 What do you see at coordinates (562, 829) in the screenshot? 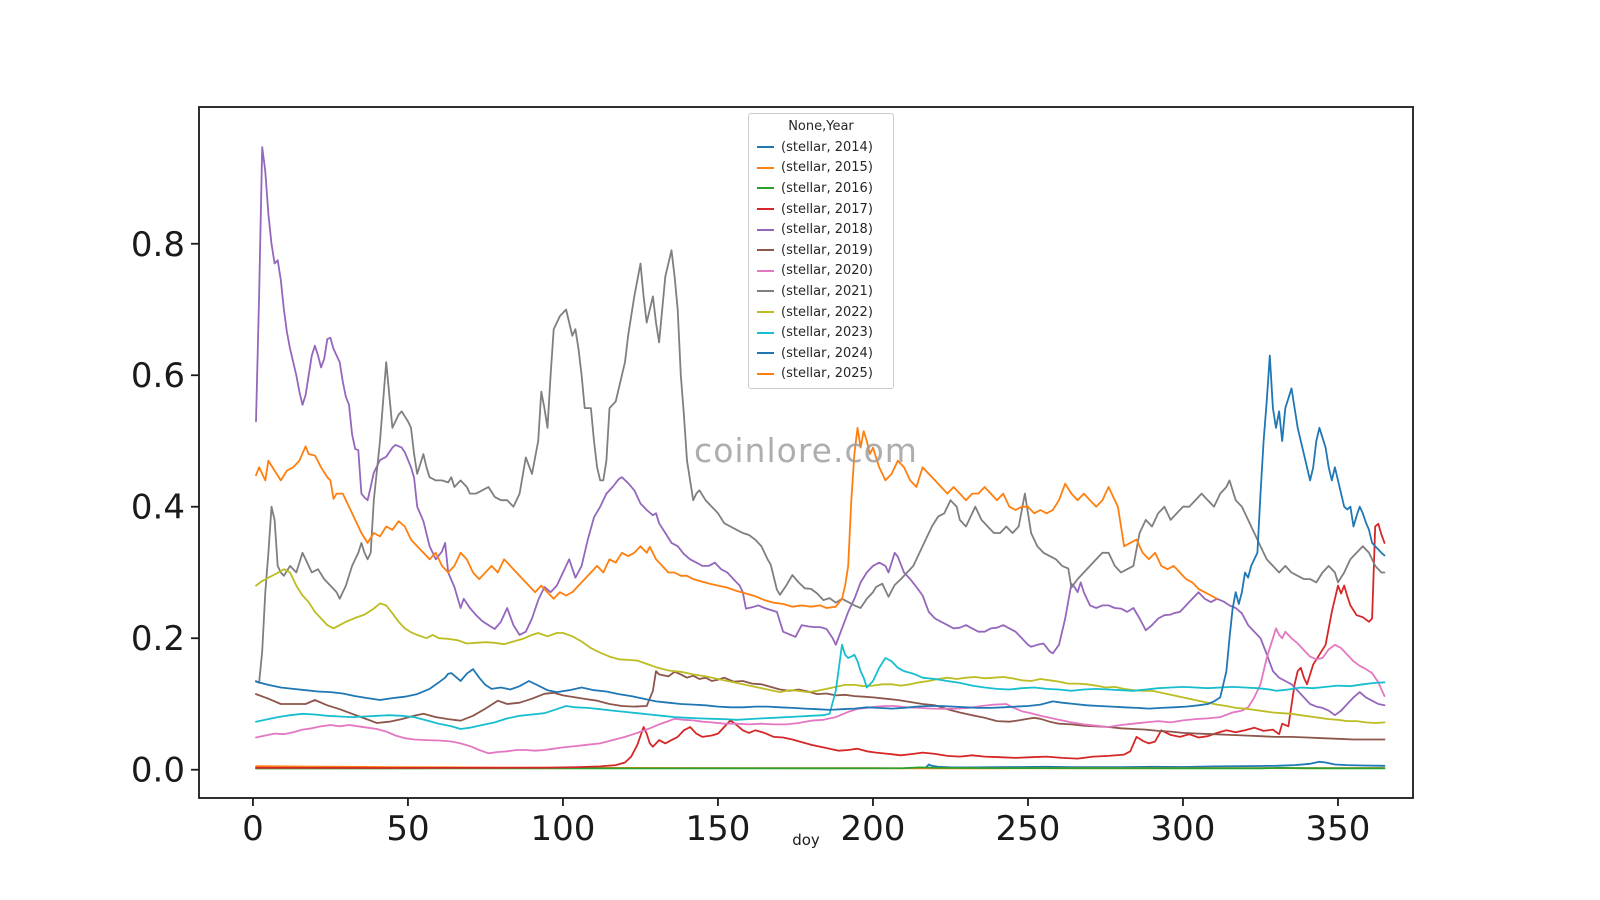
I see `x-tick-label: 100` at bounding box center [562, 829].